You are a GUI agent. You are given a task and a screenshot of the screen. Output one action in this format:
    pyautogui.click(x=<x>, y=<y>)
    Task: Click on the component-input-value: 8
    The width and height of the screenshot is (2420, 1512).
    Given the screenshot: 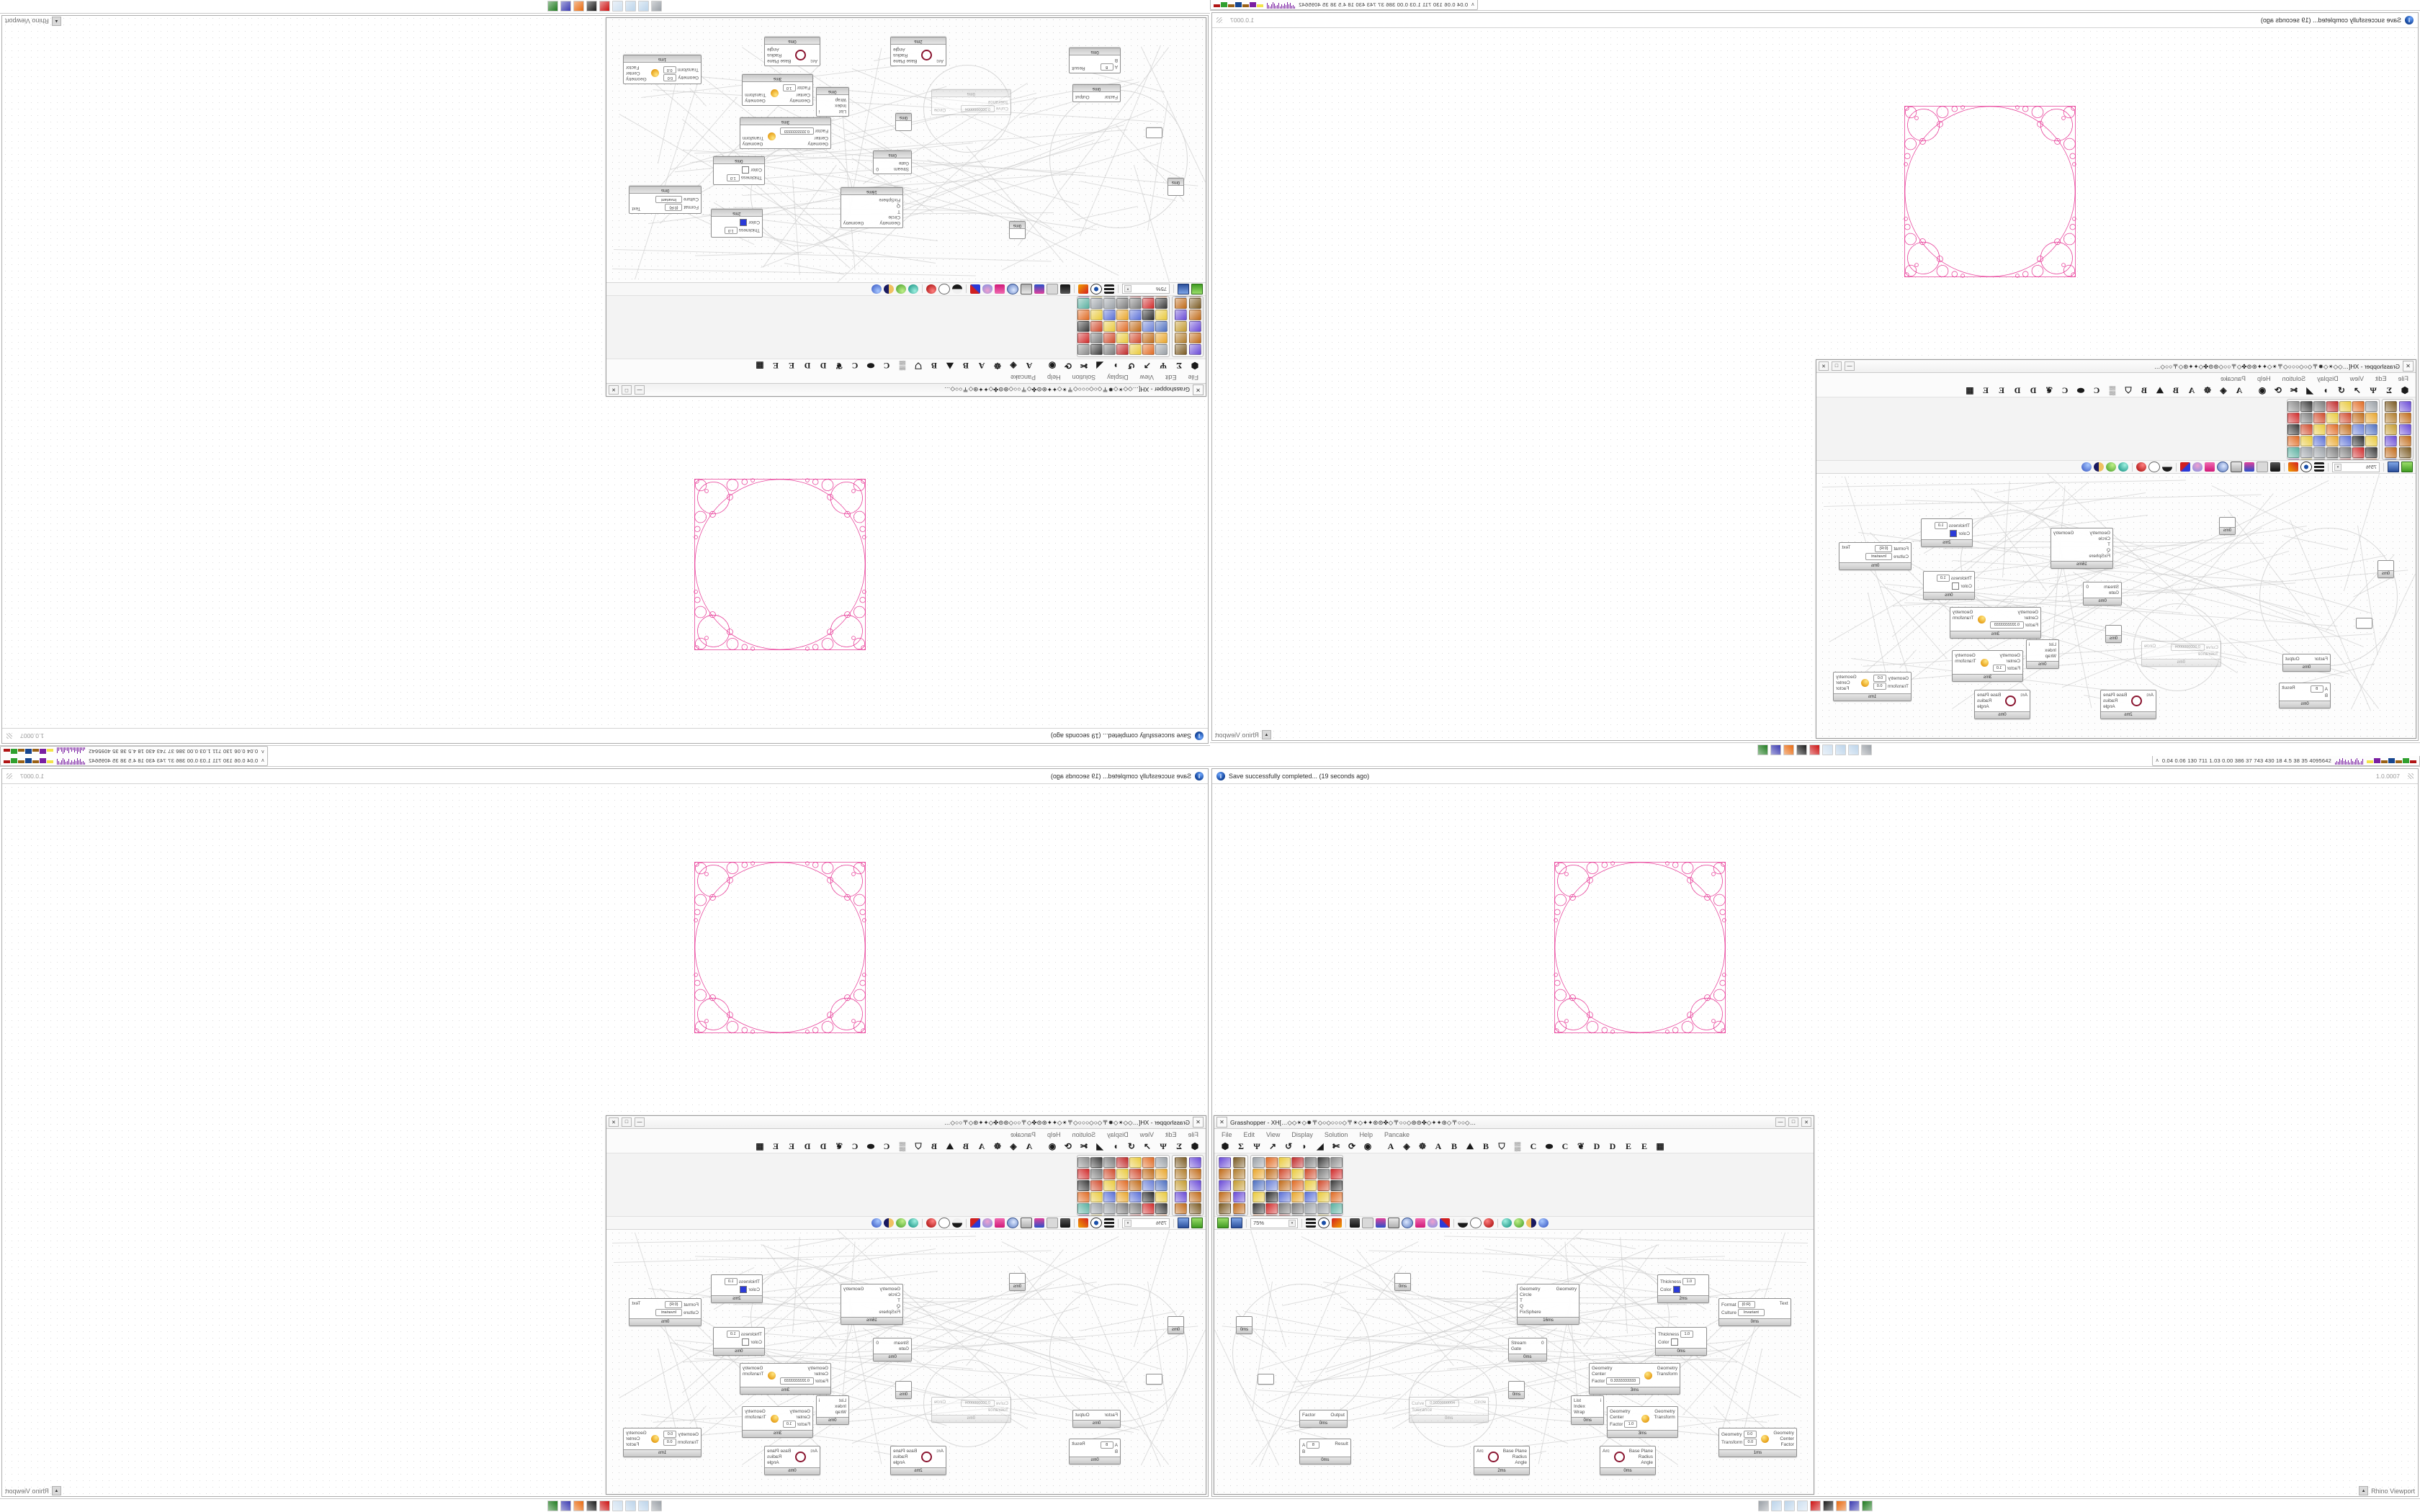 What is the action you would take?
    pyautogui.click(x=1106, y=67)
    